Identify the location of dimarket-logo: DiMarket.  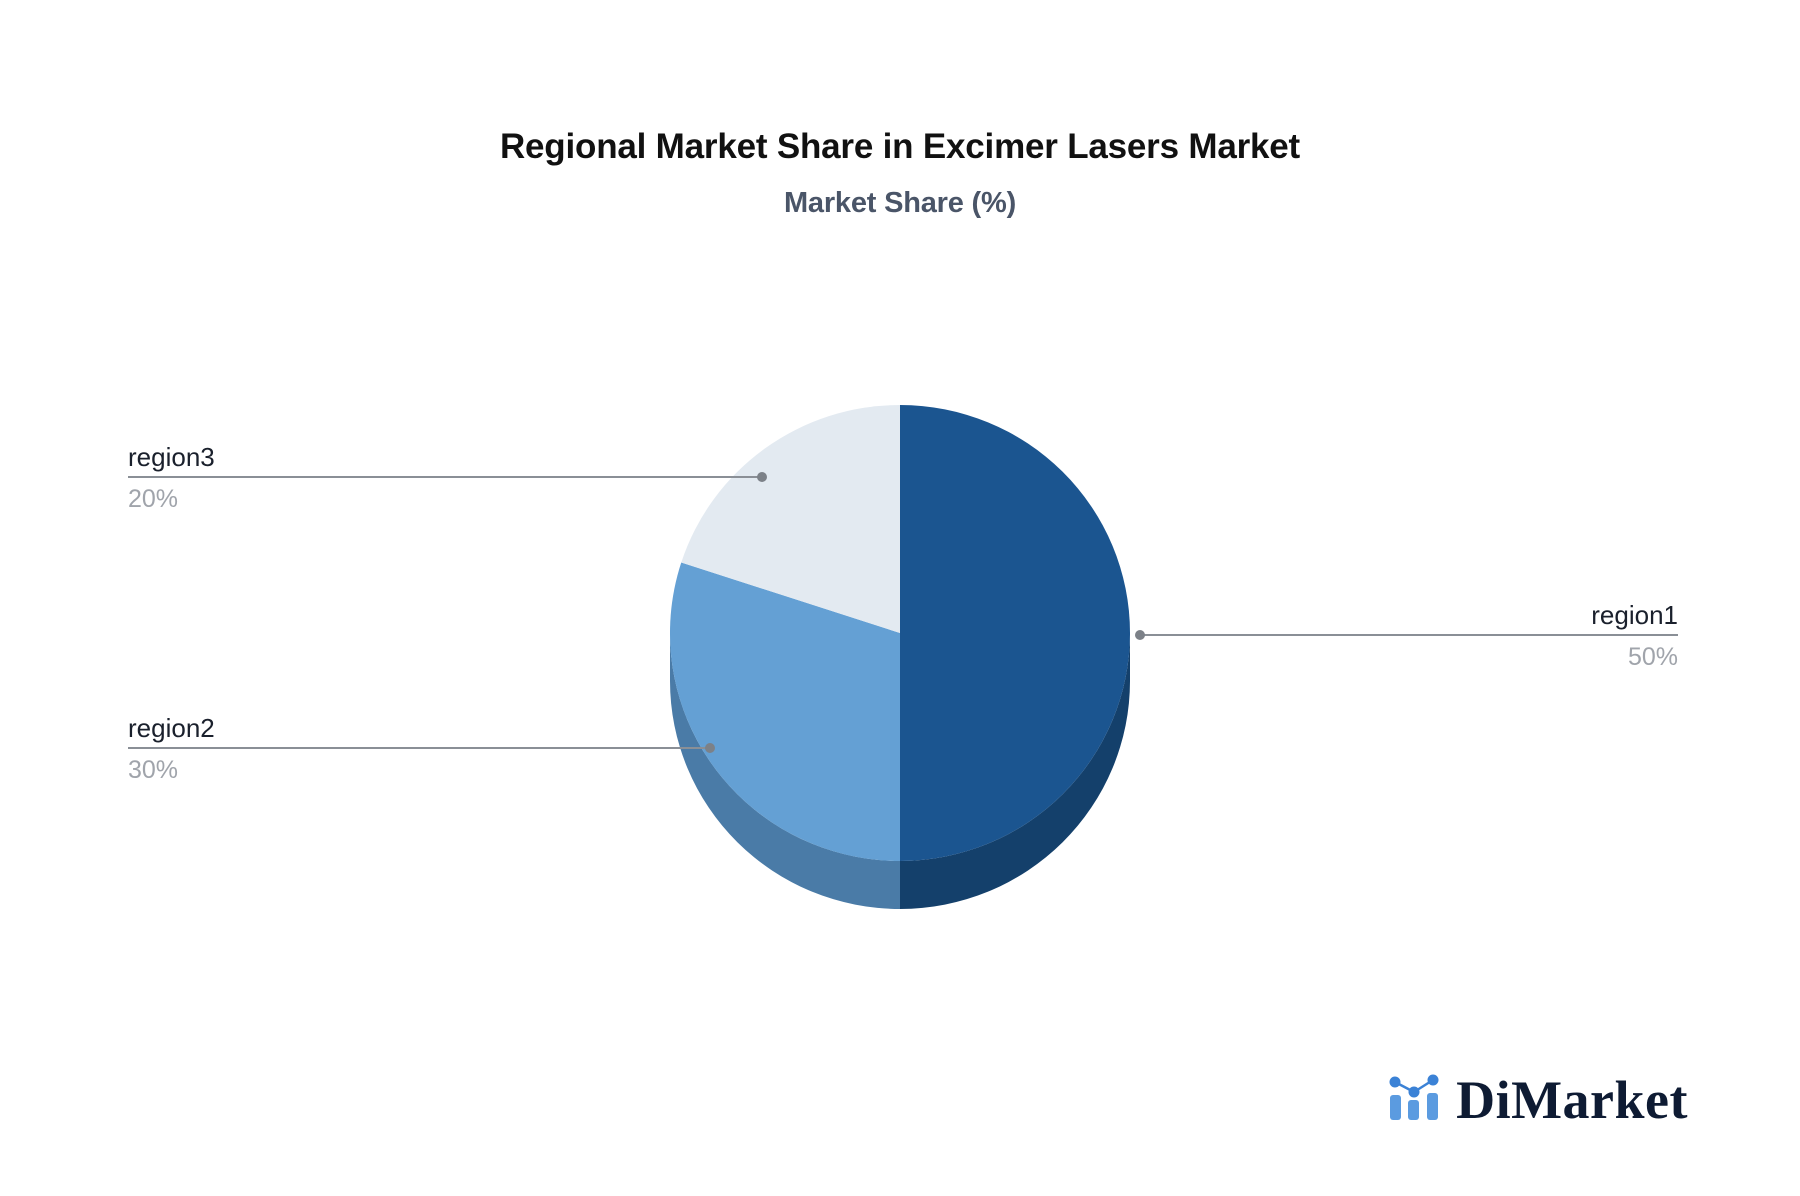
(1537, 1099).